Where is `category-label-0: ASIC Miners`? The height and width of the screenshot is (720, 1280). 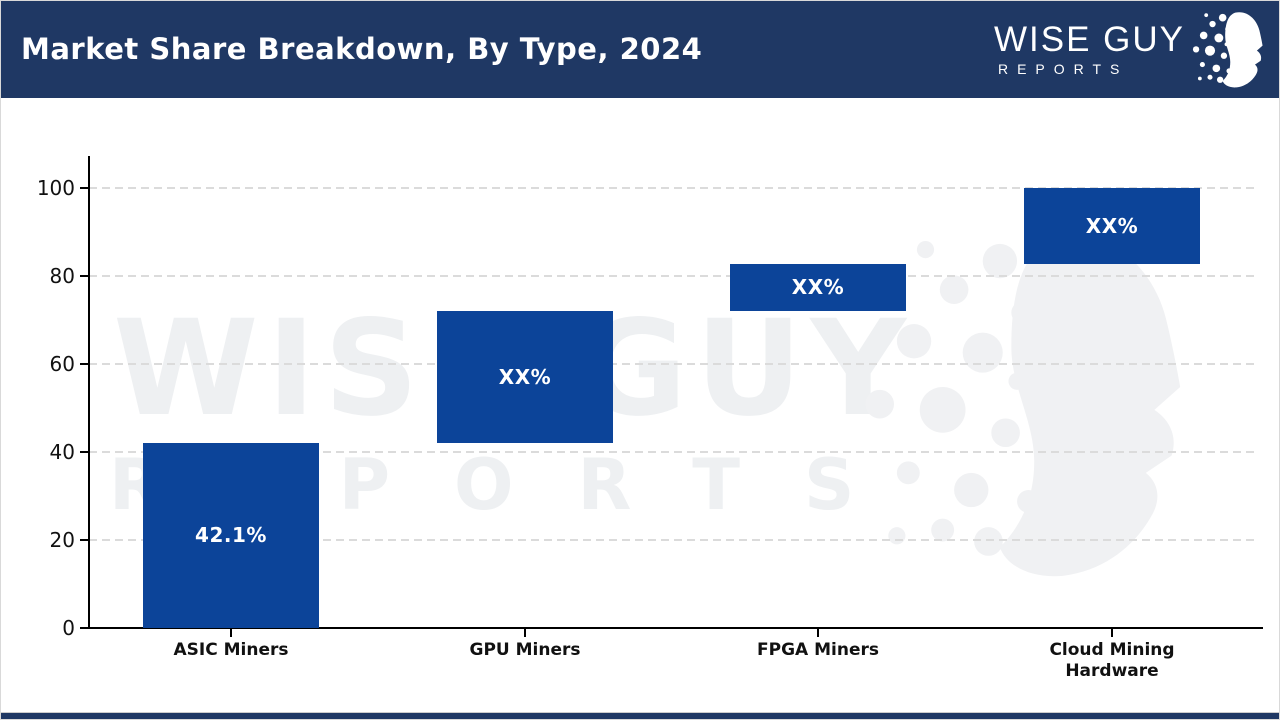
category-label-0: ASIC Miners is located at coordinates (231, 650).